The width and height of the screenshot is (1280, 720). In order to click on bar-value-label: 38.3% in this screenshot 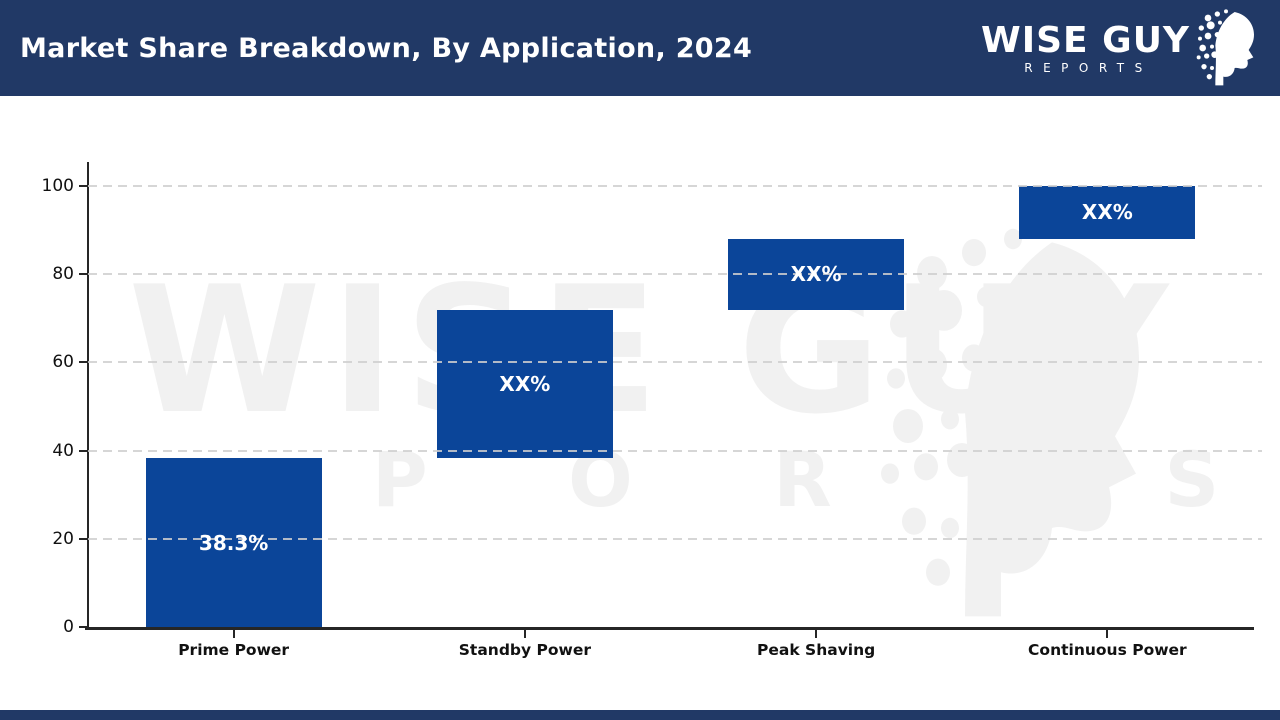, I will do `click(233, 542)`.